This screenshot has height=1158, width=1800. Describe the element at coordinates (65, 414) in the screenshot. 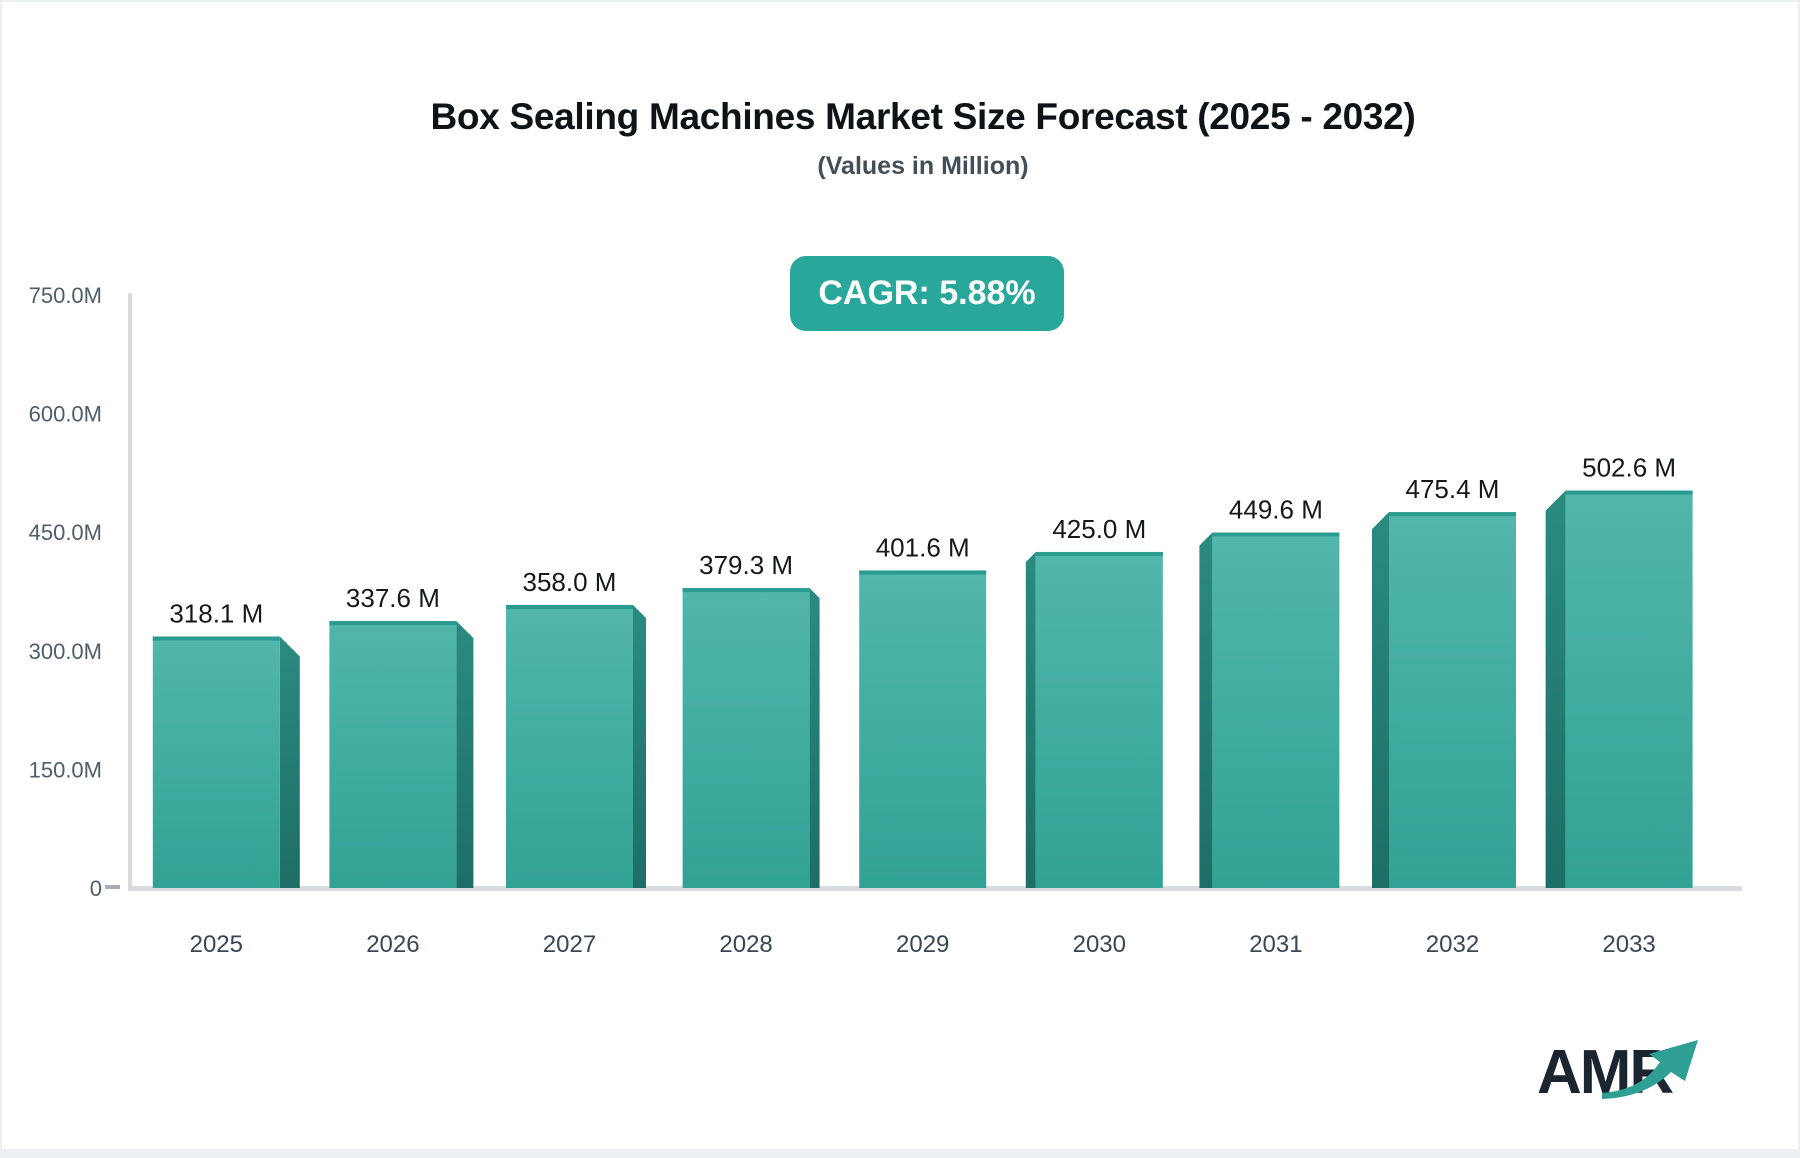

I see `y-axis-tick-600: 600.0M` at that location.